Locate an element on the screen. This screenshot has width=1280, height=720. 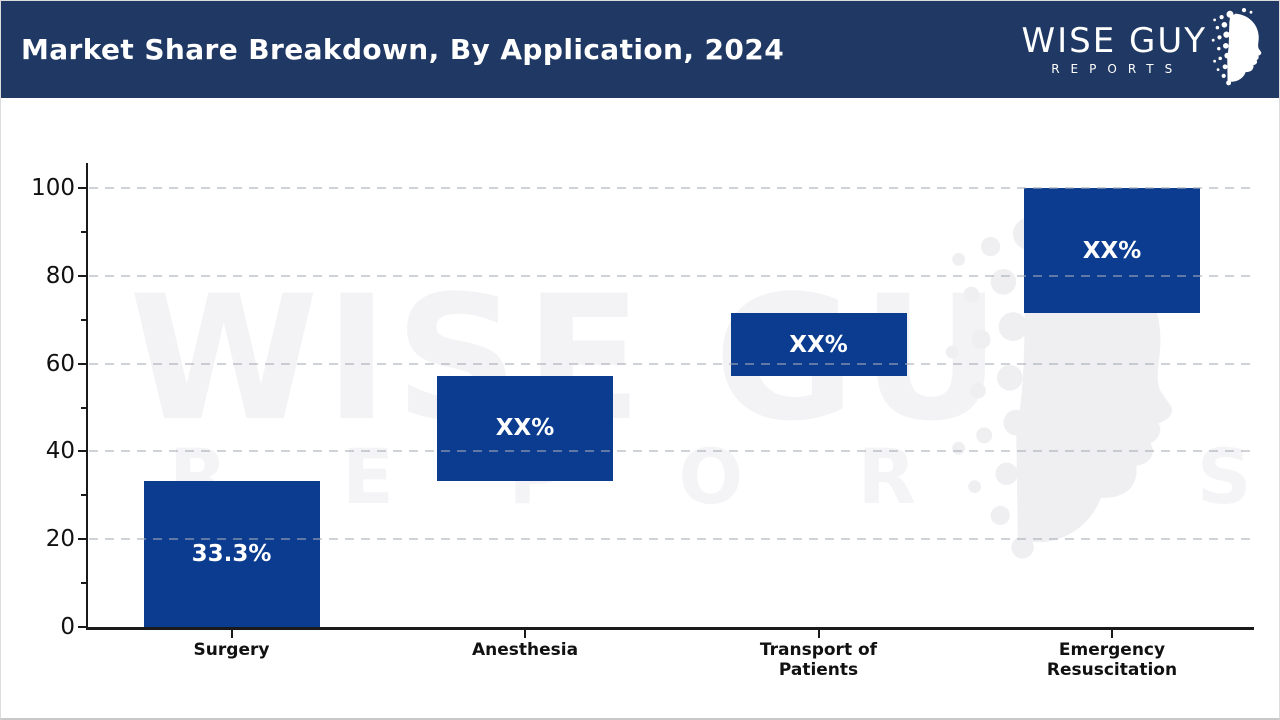
y-tick-label: 80 is located at coordinates (60, 275).